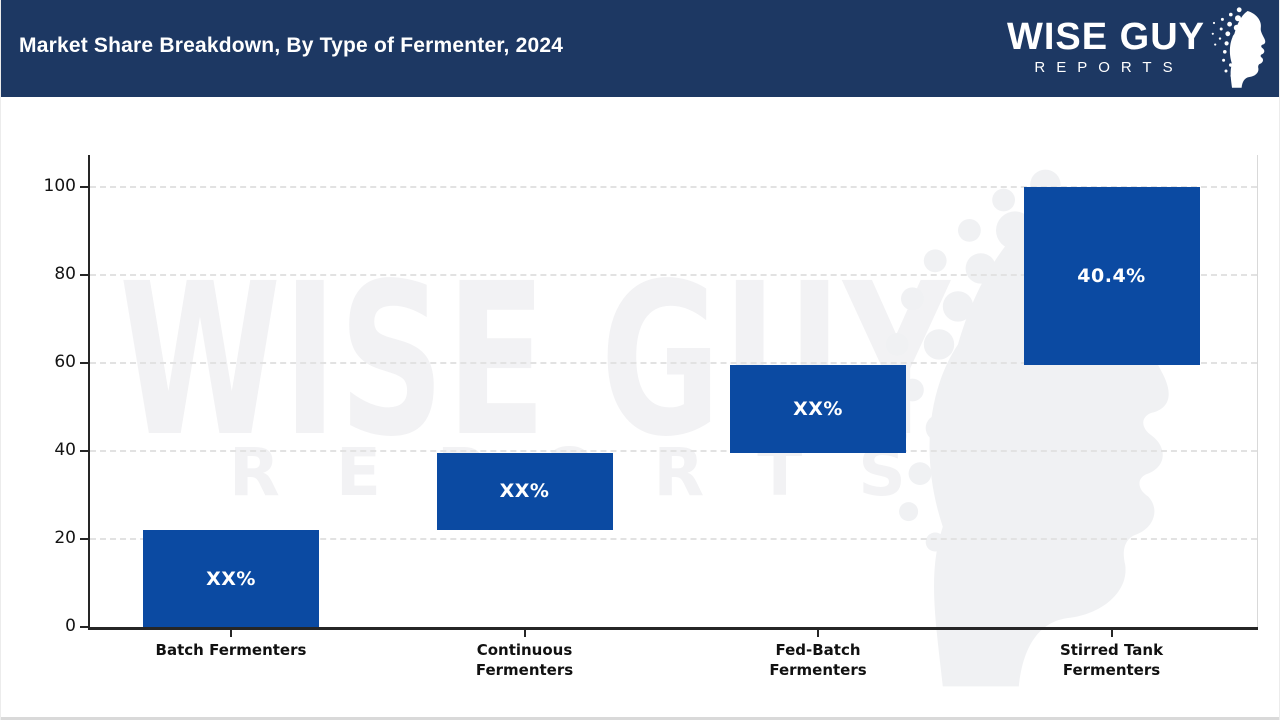 The image size is (1280, 720). Describe the element at coordinates (673, 628) in the screenshot. I see `x-axis-line` at that location.